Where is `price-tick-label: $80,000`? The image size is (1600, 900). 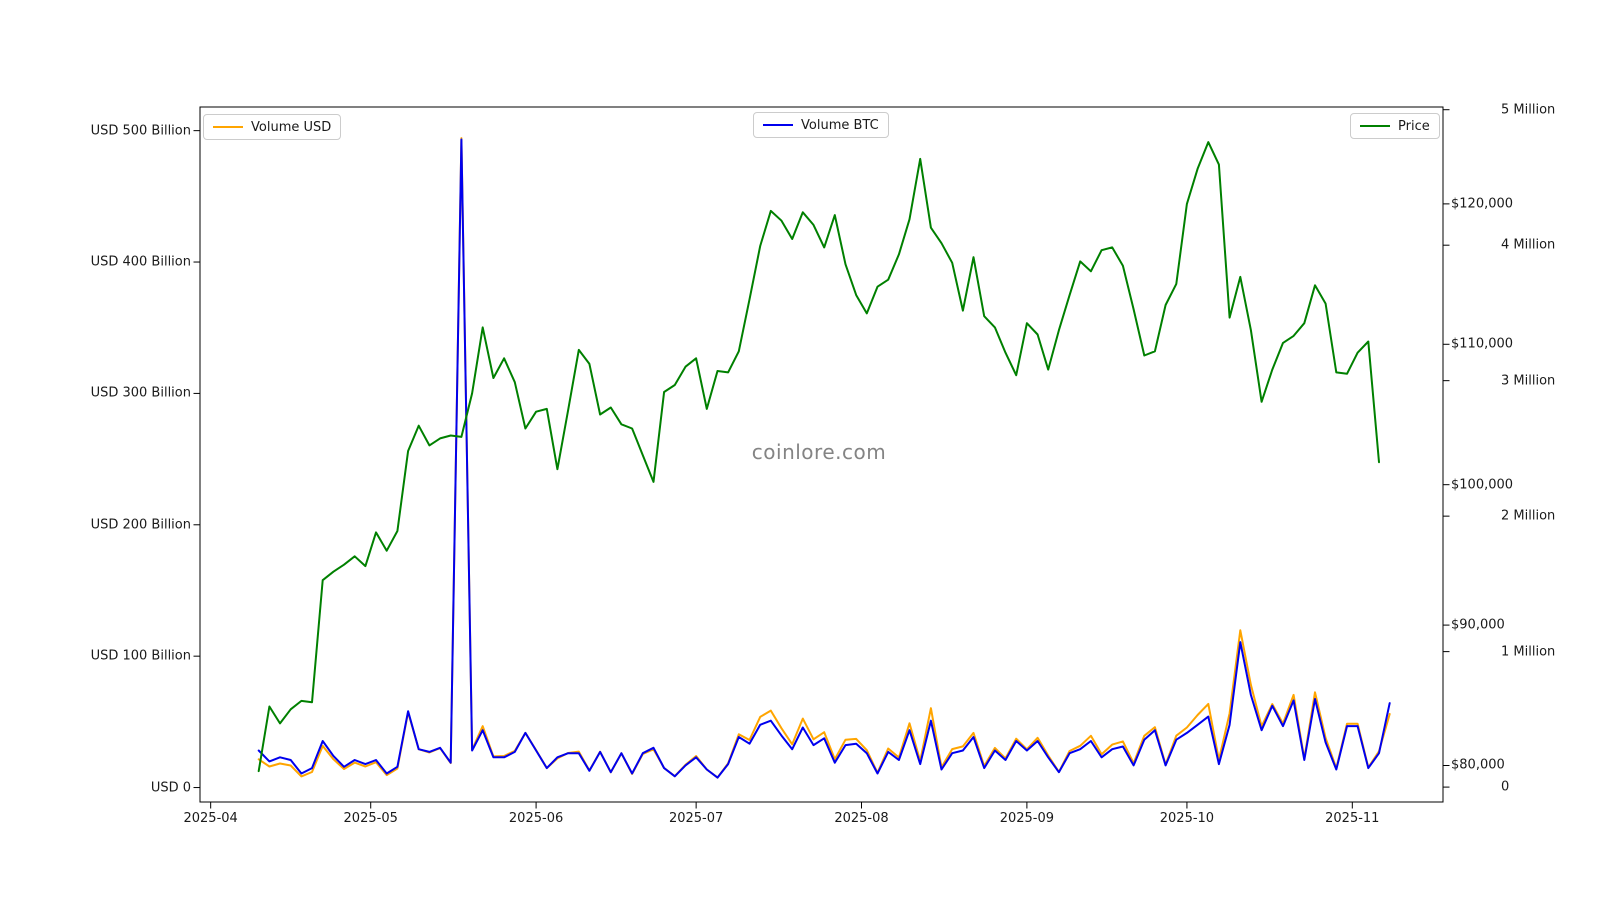
price-tick-label: $80,000 is located at coordinates (1478, 765).